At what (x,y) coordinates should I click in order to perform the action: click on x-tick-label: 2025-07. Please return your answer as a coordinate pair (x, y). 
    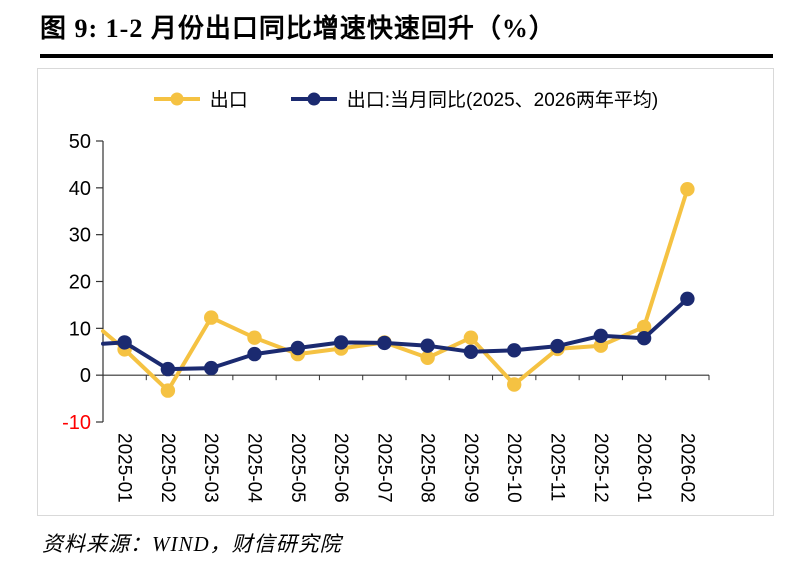
    Looking at the image, I should click on (383, 468).